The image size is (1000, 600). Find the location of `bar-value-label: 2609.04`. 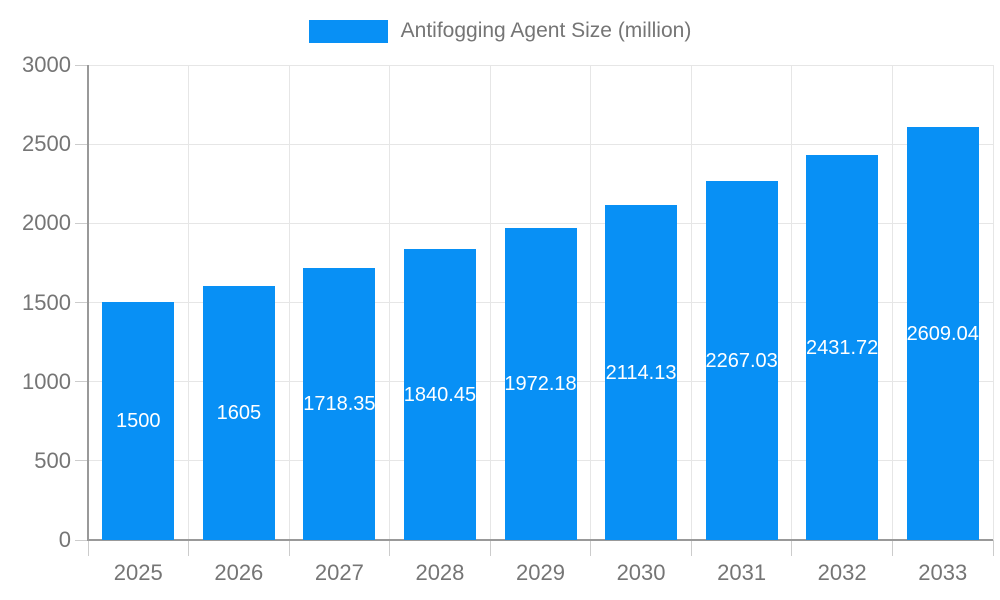

bar-value-label: 2609.04 is located at coordinates (942, 333).